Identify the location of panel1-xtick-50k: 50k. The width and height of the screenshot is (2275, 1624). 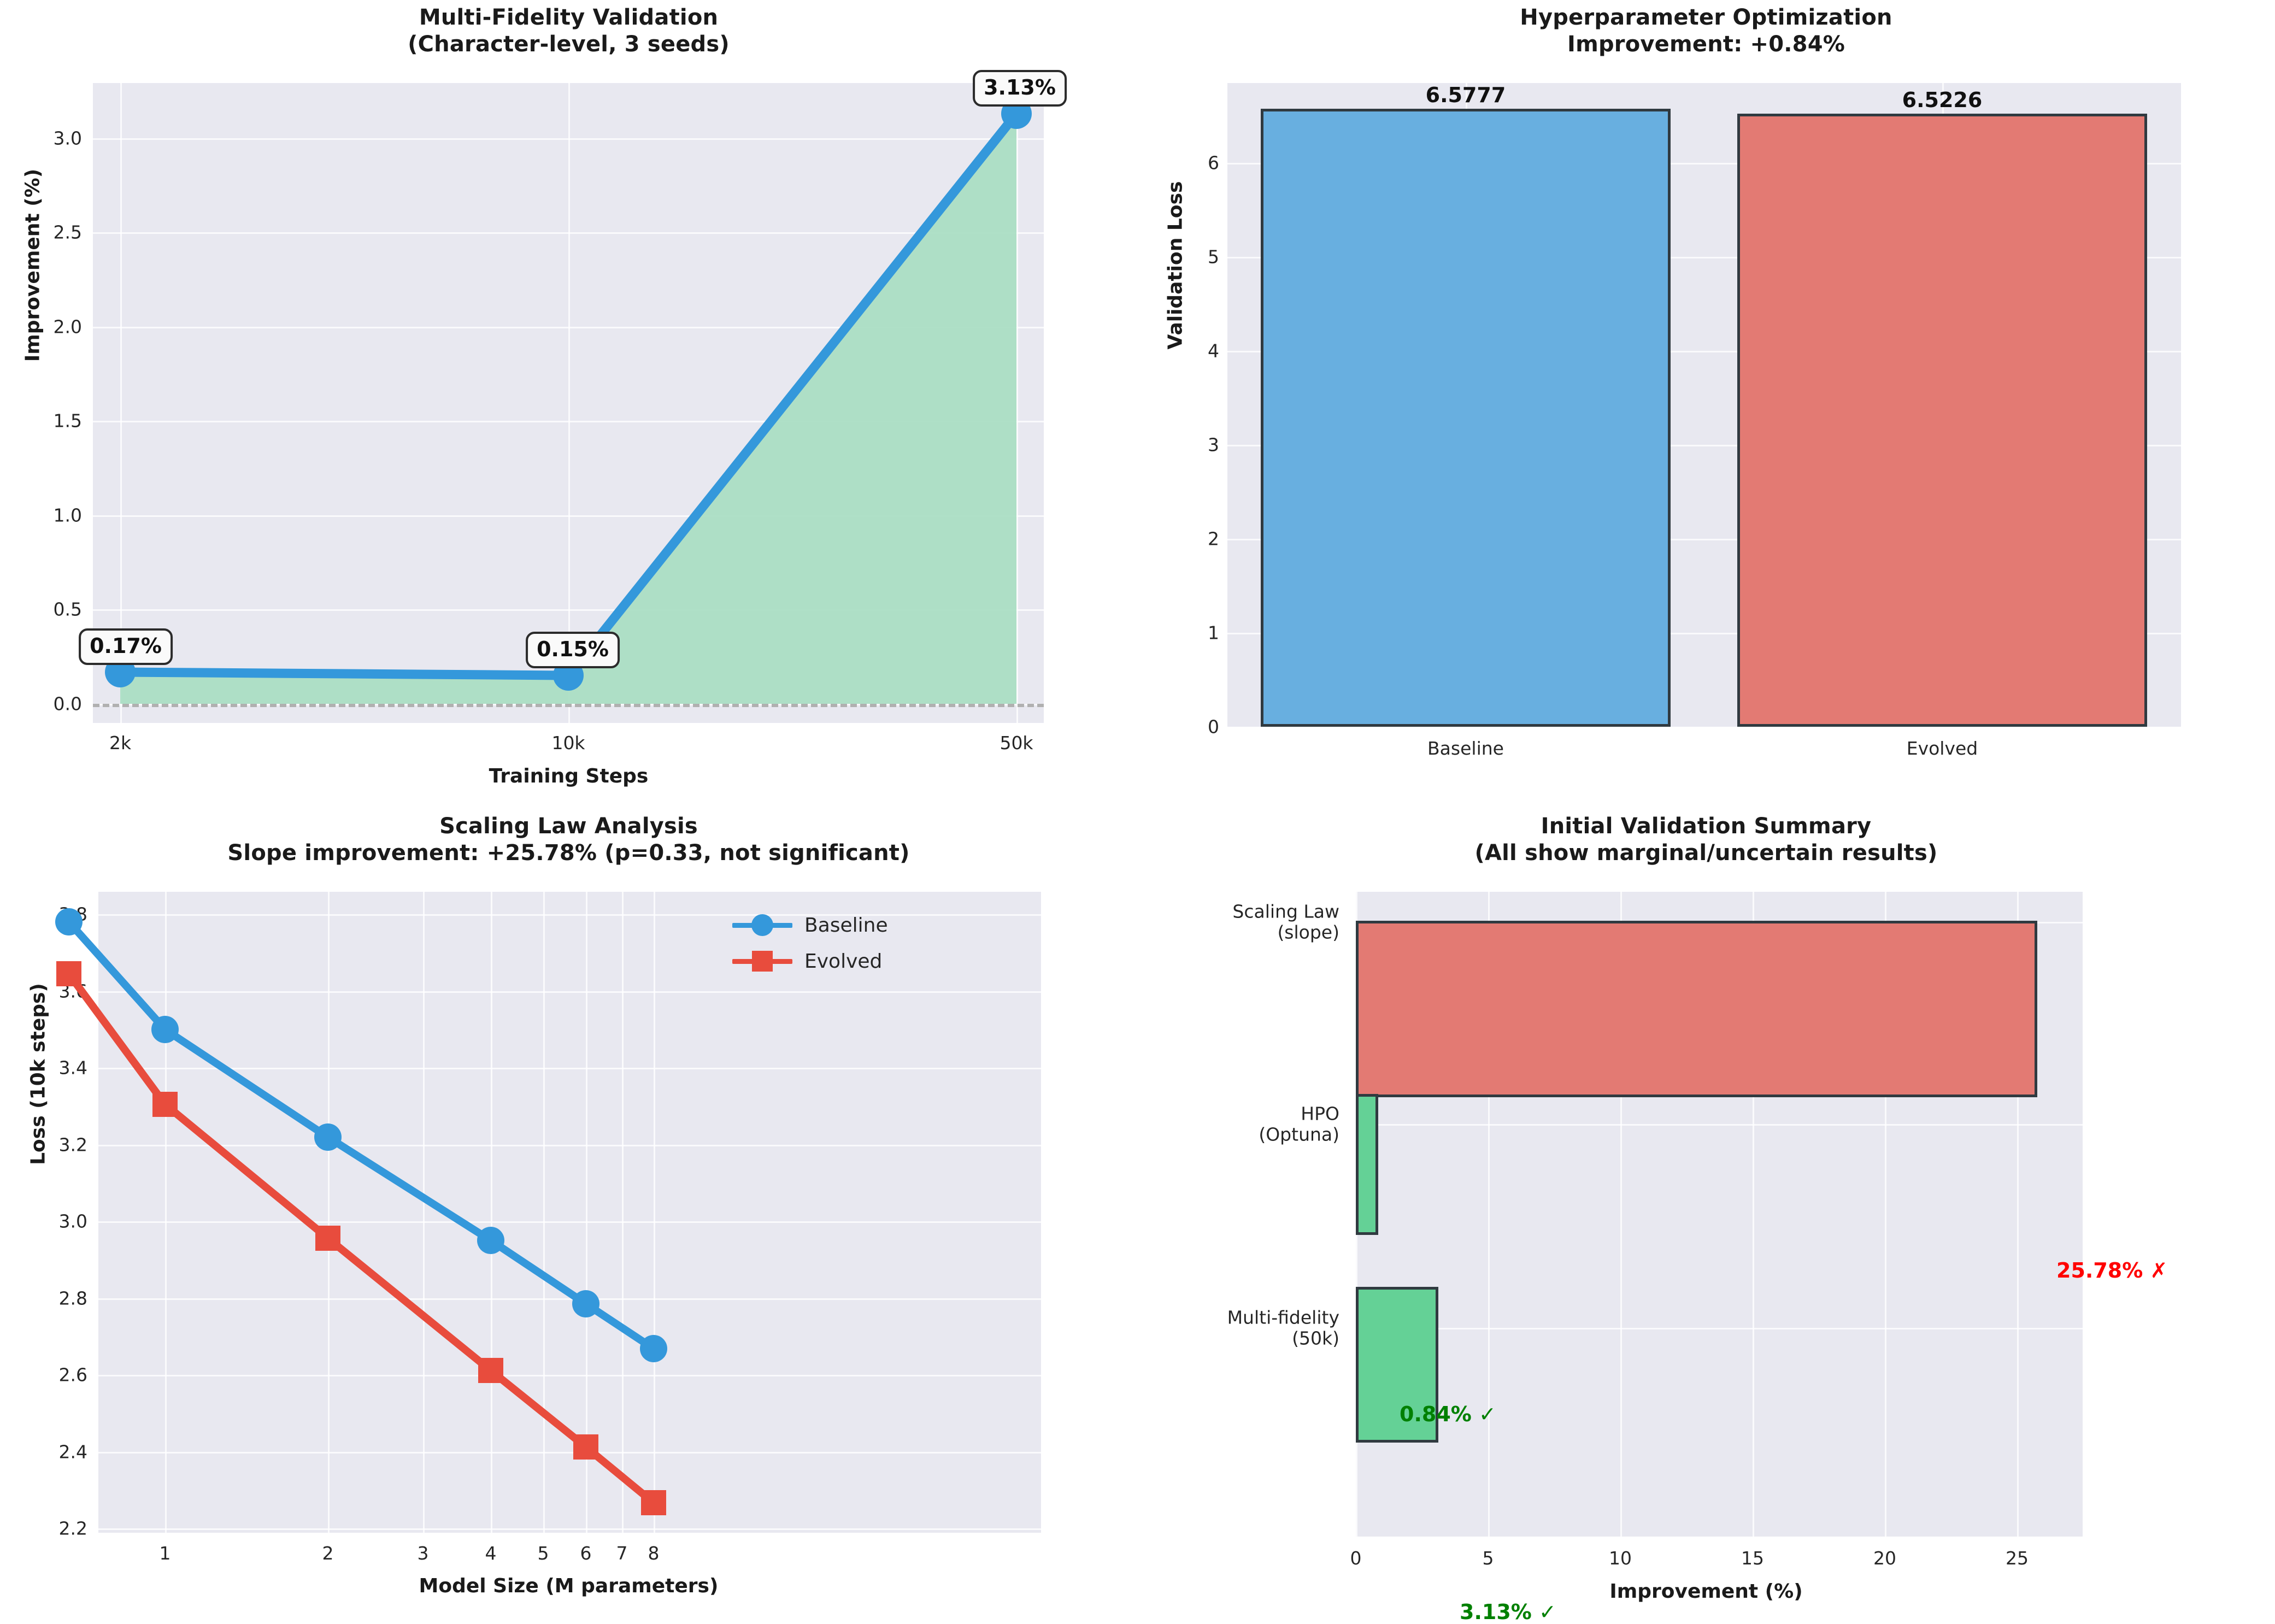
(1017, 743).